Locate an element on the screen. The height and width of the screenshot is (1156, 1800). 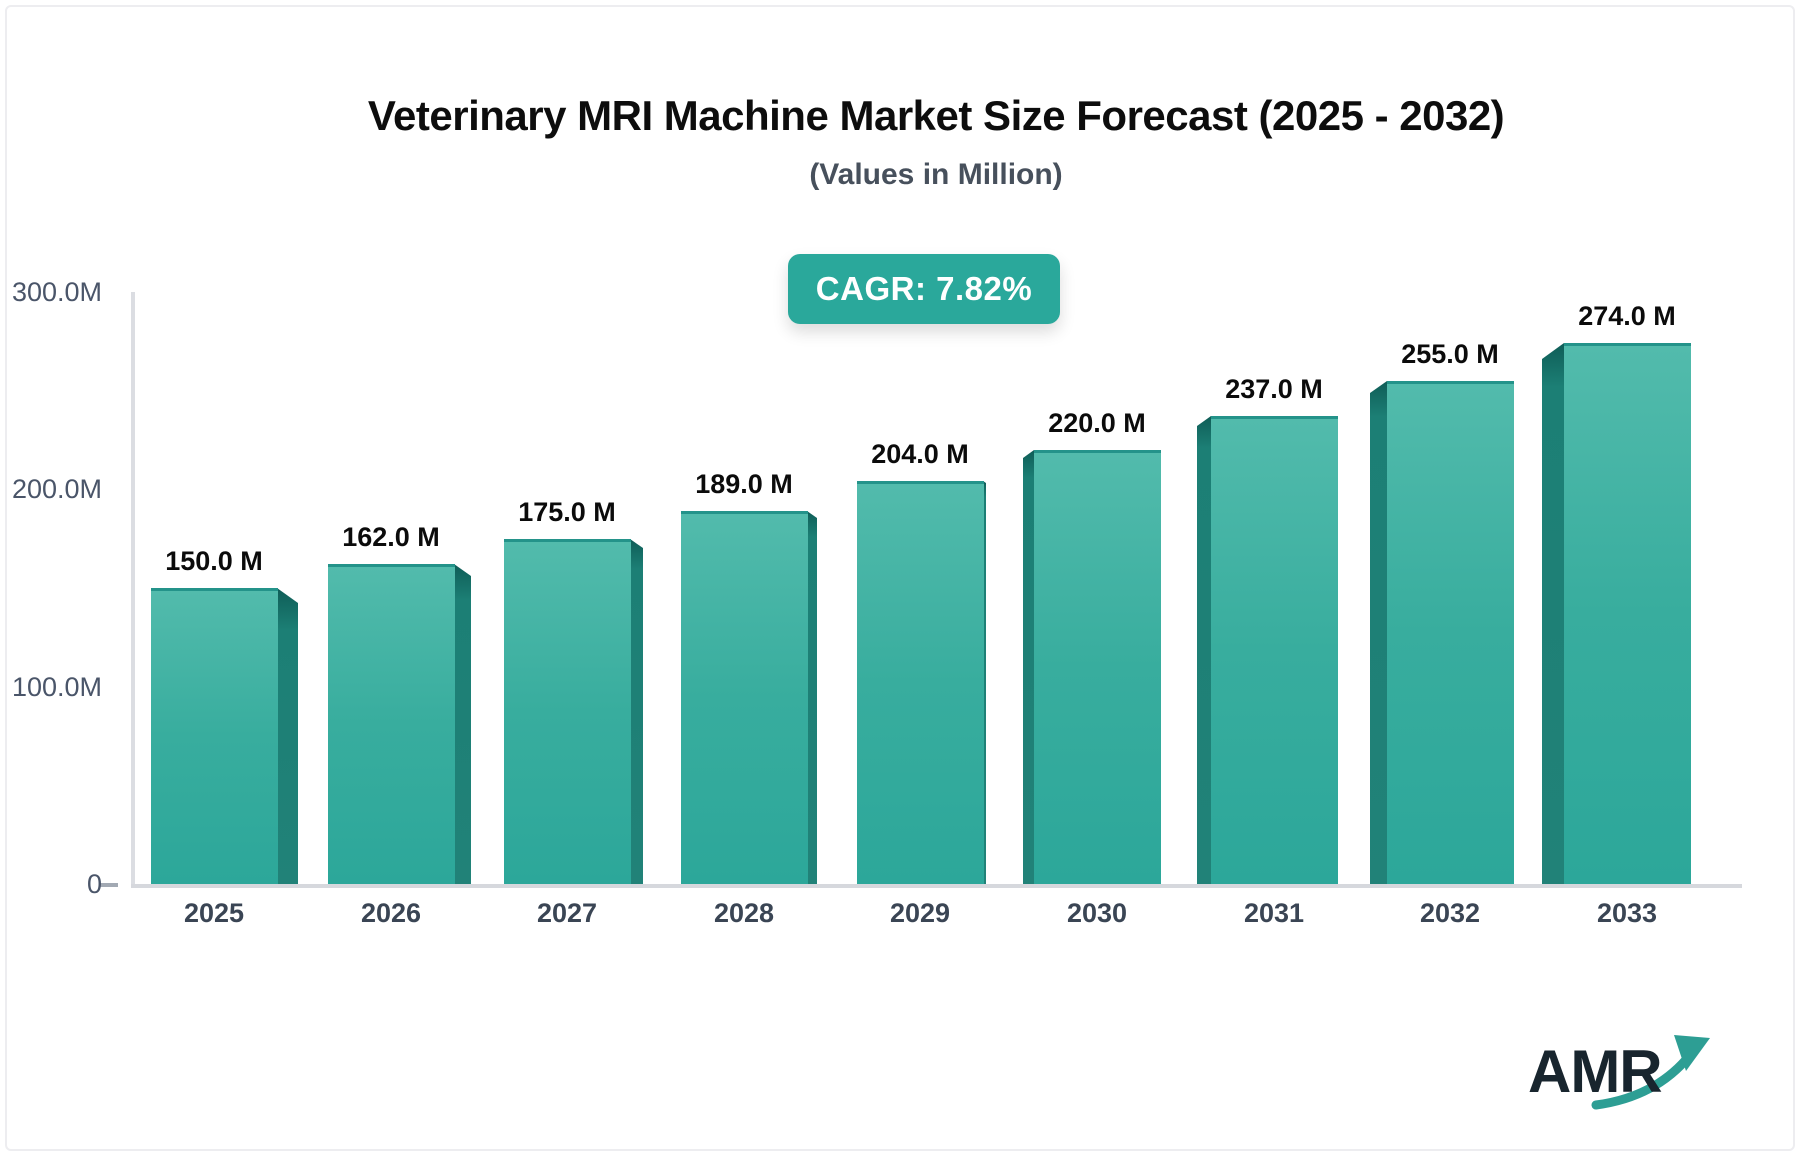
bar-value-label: 220.0 M is located at coordinates (1097, 423).